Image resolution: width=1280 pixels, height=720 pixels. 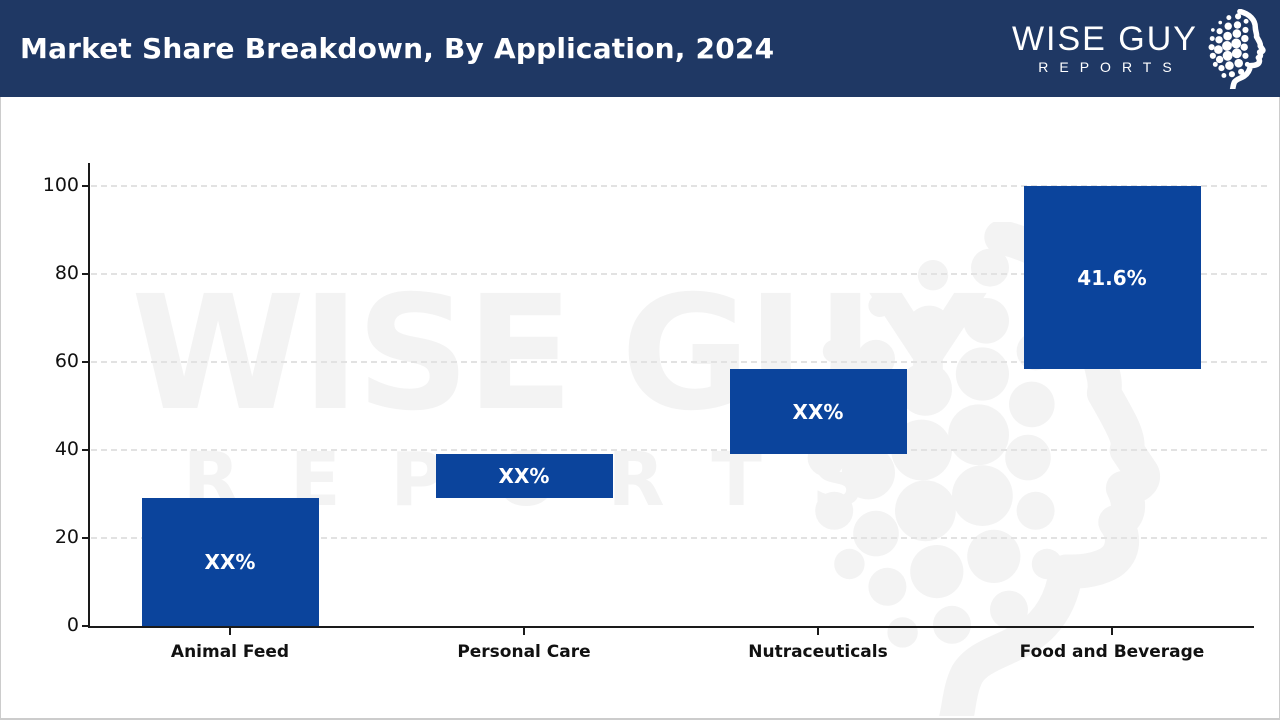 What do you see at coordinates (1112, 652) in the screenshot?
I see `x-category-label: Food and Beverage` at bounding box center [1112, 652].